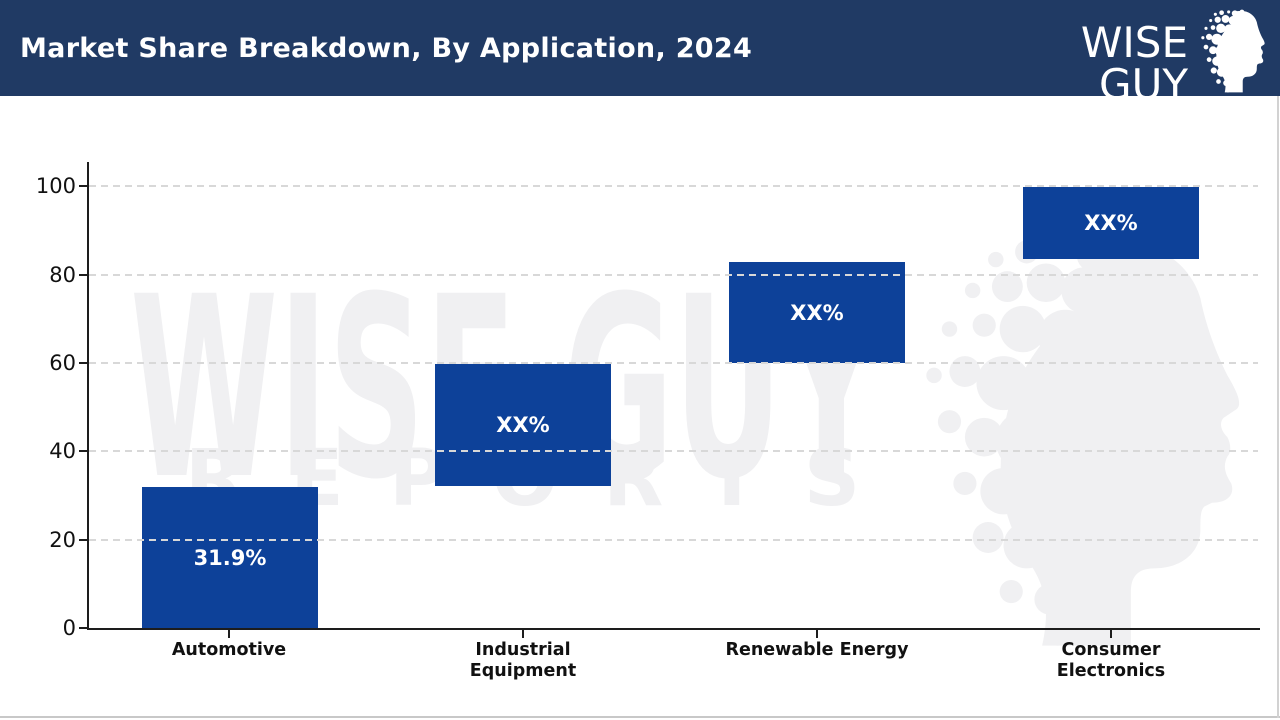 The height and width of the screenshot is (720, 1280). I want to click on bar-industrial-equipment: XX%, so click(523, 425).